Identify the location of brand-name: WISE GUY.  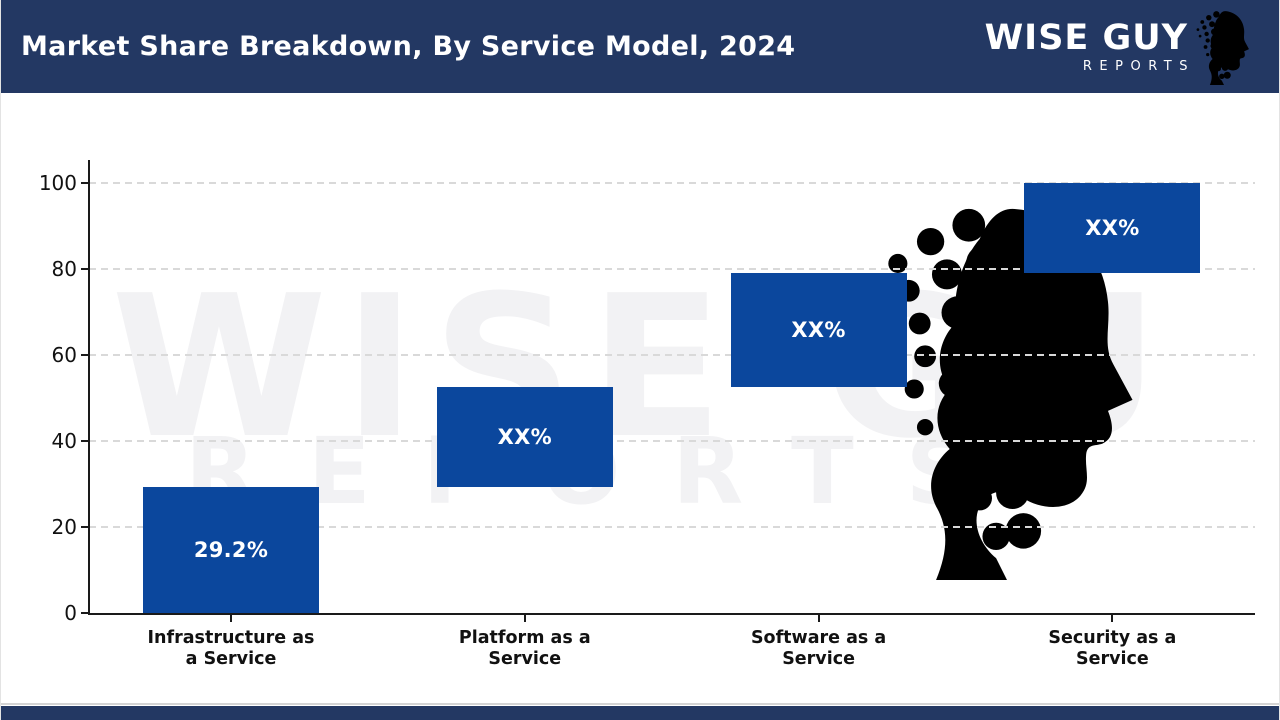
(1086, 37).